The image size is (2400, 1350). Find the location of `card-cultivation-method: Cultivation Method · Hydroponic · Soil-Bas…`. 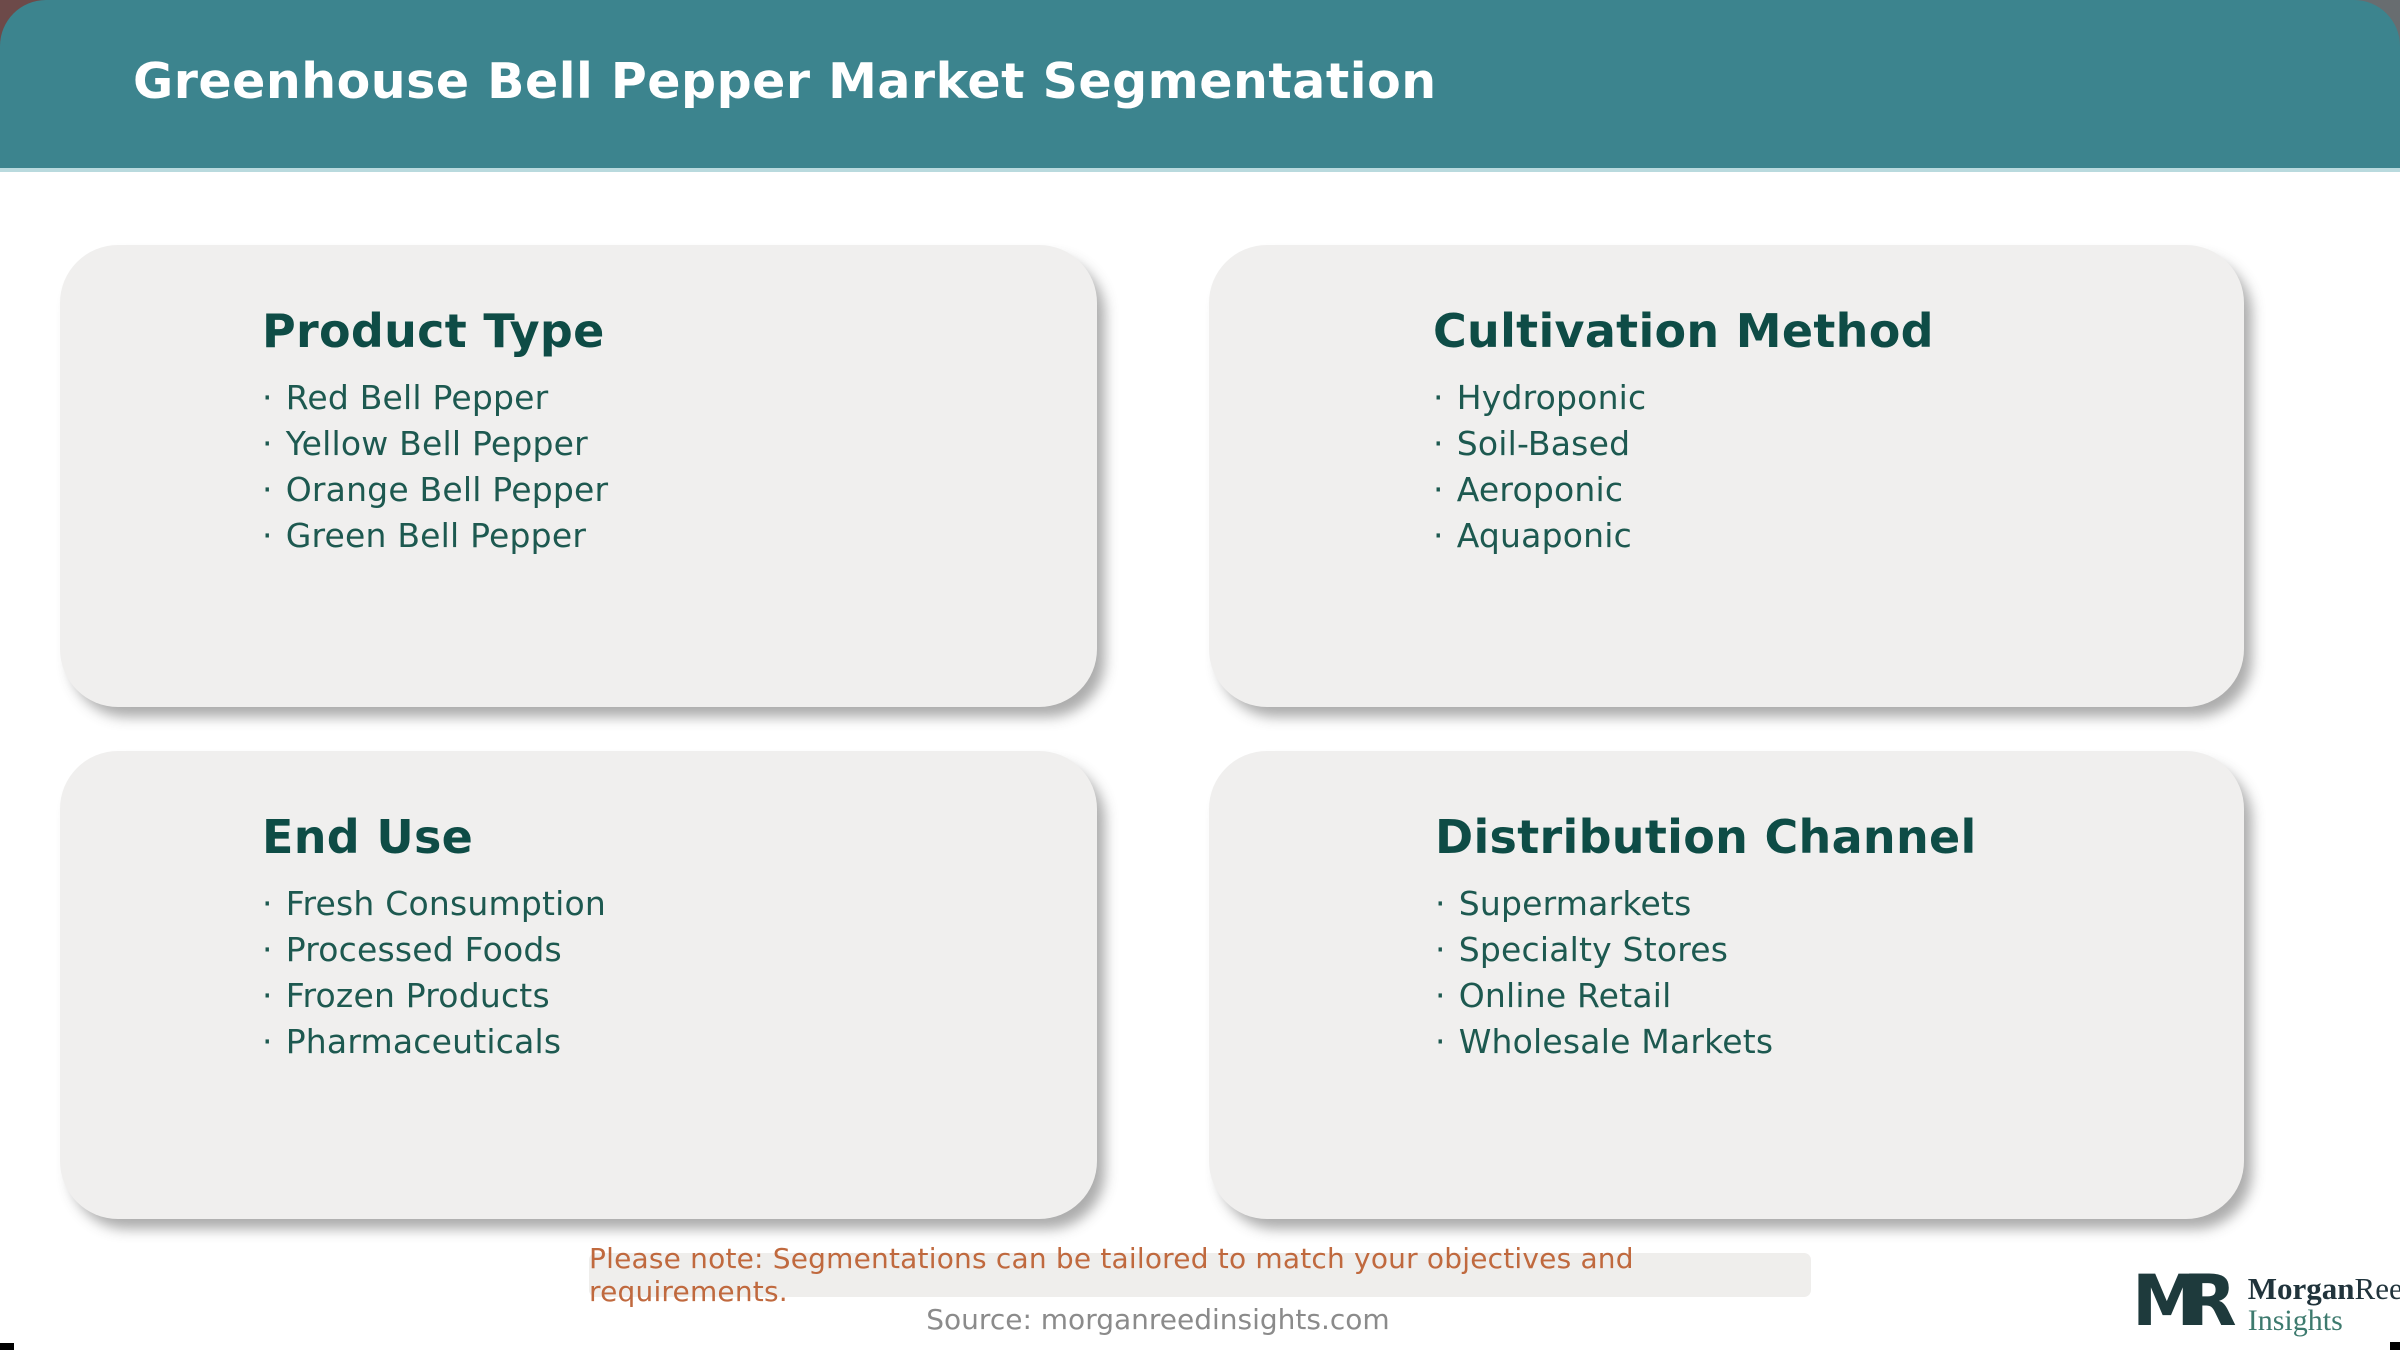

card-cultivation-method: Cultivation Method · Hydroponic · Soil-Bas… is located at coordinates (1726, 476).